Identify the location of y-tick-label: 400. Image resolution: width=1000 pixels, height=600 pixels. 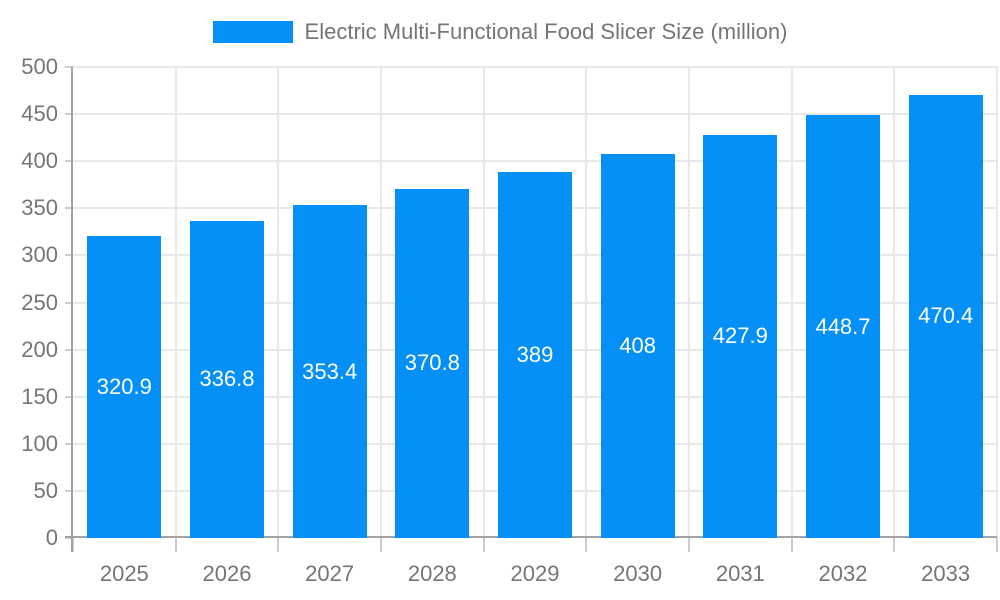
(39, 161).